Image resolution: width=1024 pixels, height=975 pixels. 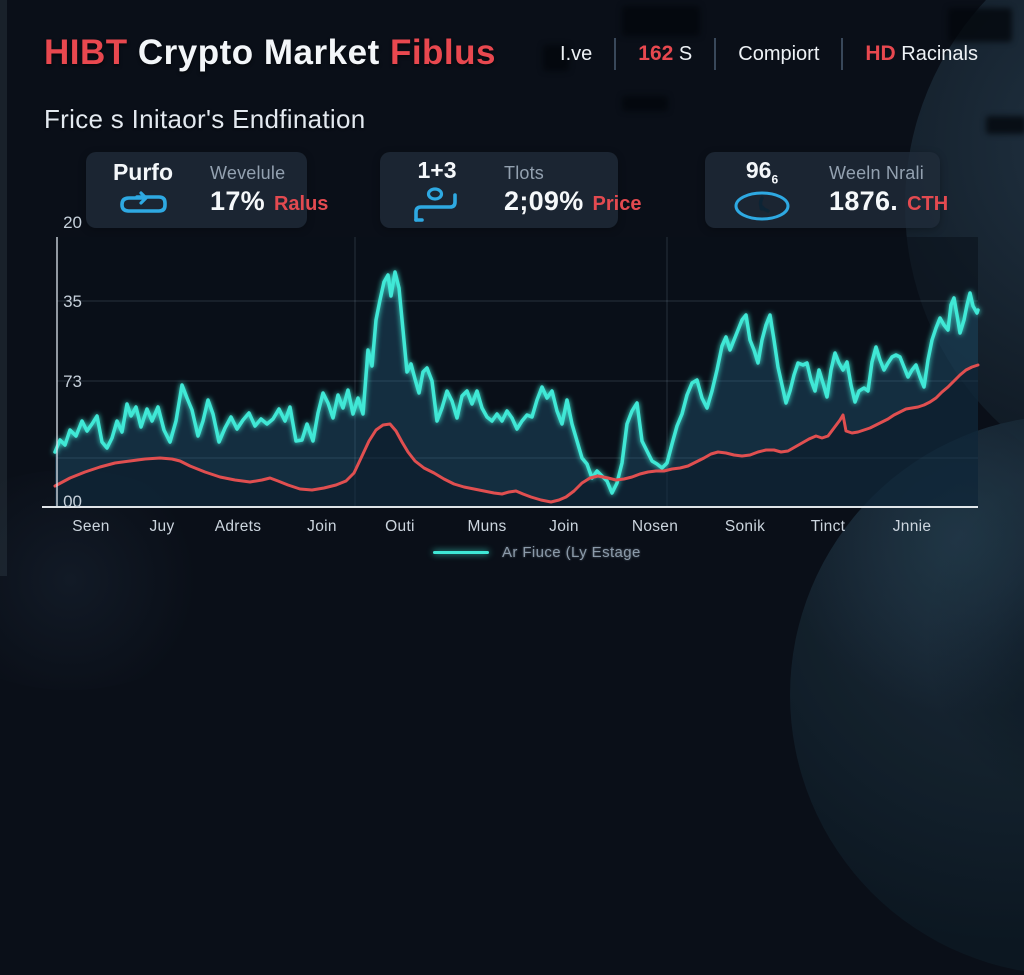 I want to click on nav-item-4: HD Racinals, so click(x=921, y=54).